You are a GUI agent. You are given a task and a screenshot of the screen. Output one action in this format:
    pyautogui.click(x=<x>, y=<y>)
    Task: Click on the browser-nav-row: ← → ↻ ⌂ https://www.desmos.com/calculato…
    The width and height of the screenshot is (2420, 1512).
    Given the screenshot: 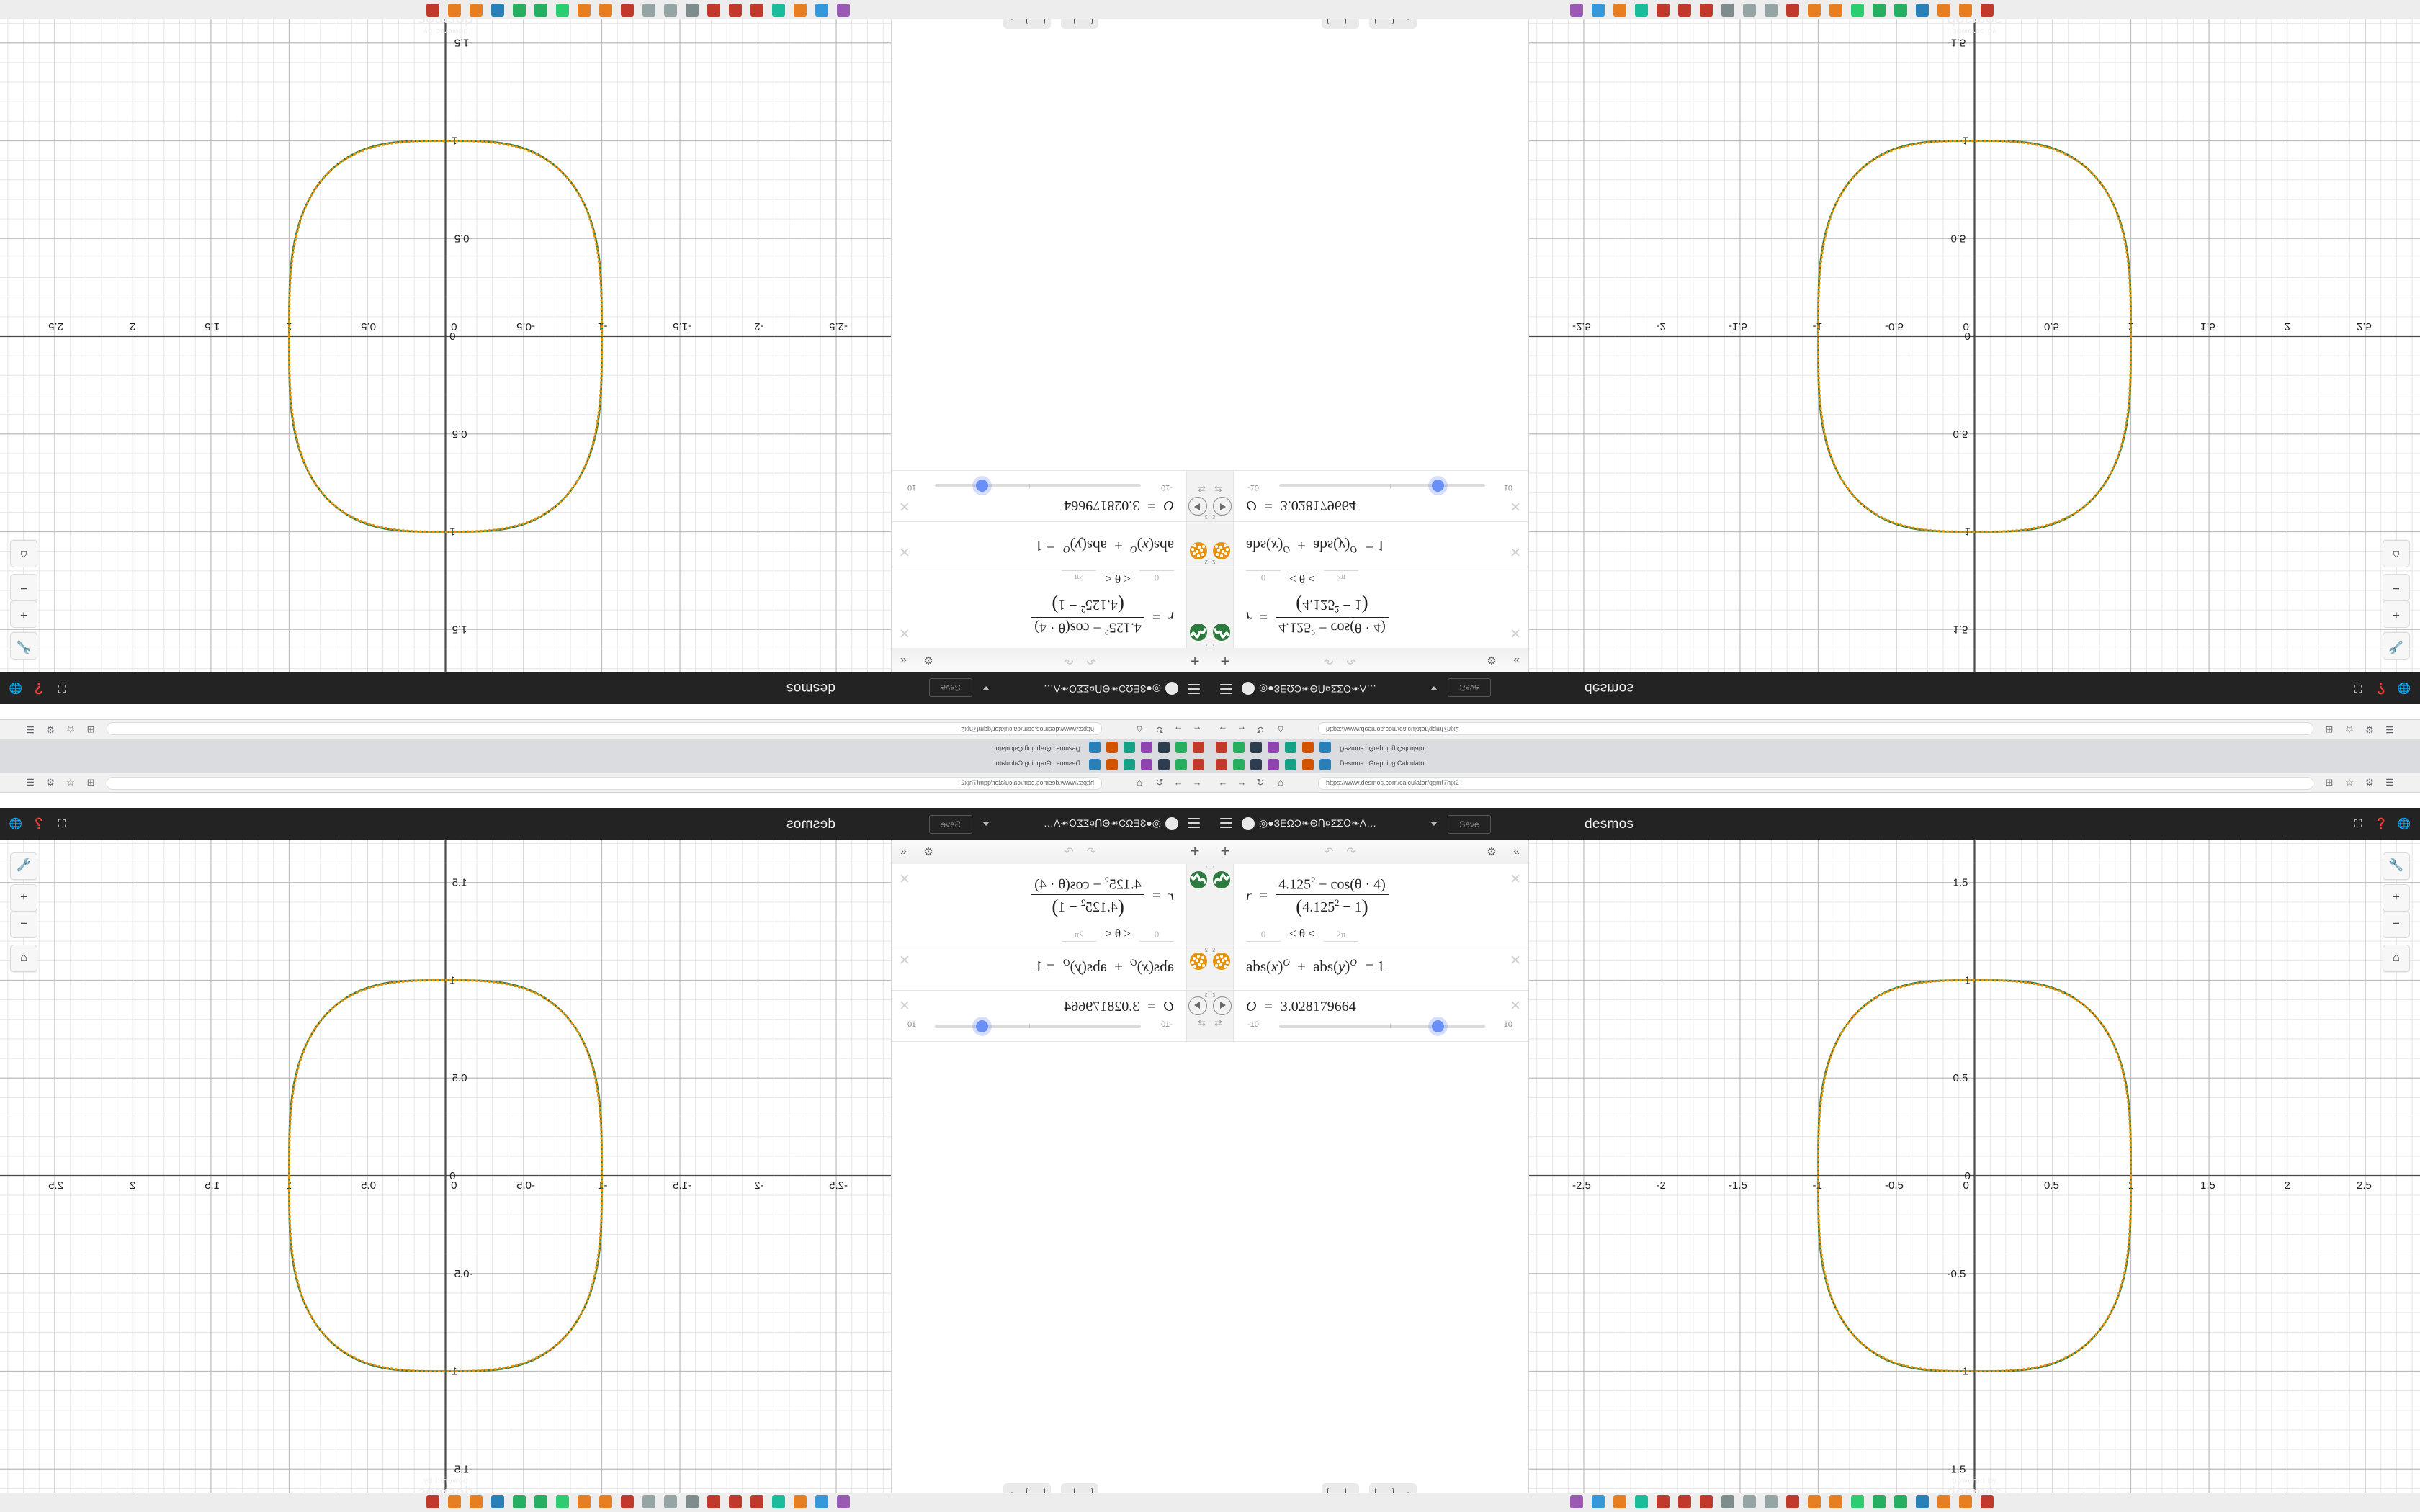 What is the action you would take?
    pyautogui.click(x=1815, y=729)
    